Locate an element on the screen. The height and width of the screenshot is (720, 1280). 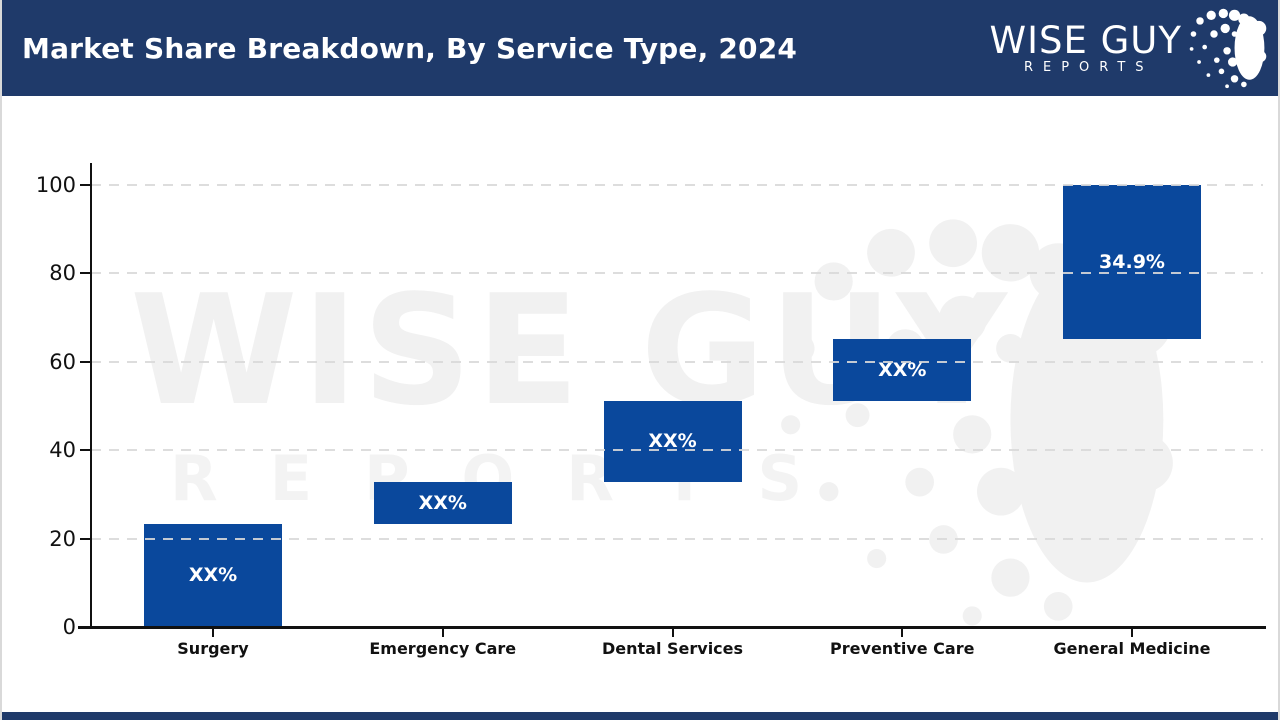
y-tick-label: 0 is located at coordinates (69, 627).